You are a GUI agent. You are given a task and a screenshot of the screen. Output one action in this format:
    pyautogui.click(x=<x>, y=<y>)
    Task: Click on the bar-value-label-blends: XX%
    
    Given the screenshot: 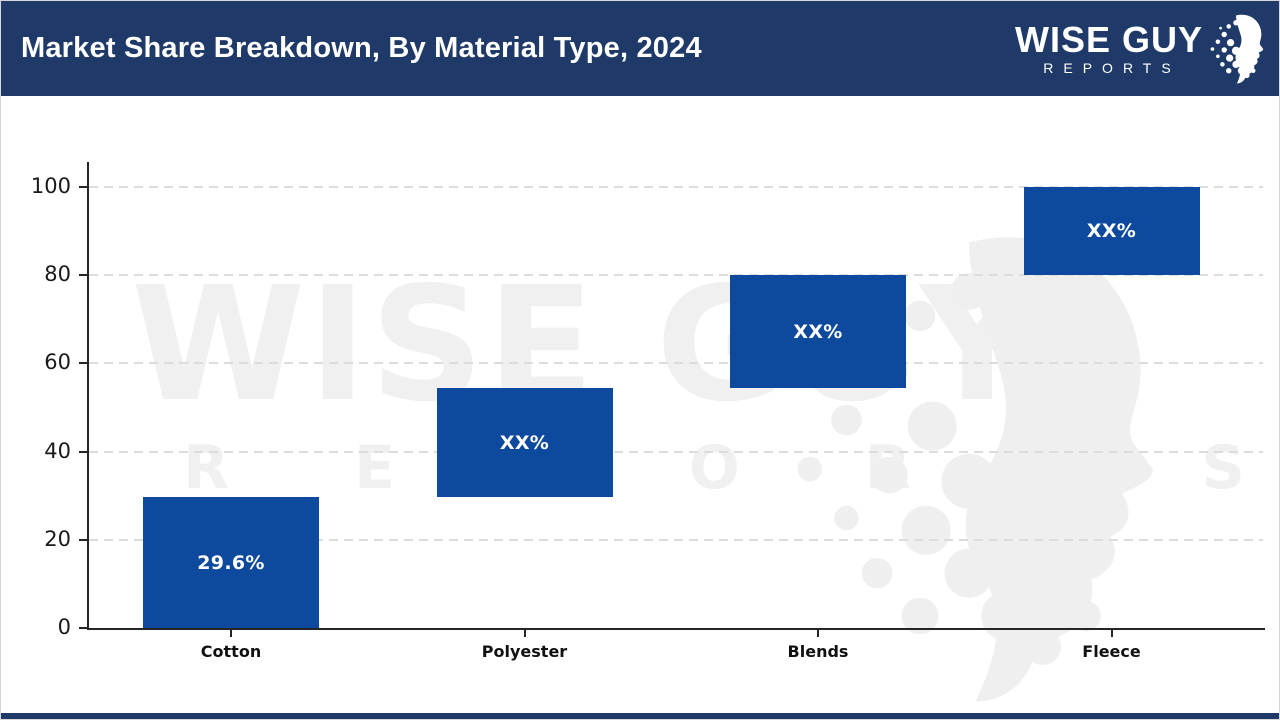 What is the action you would take?
    pyautogui.click(x=818, y=331)
    